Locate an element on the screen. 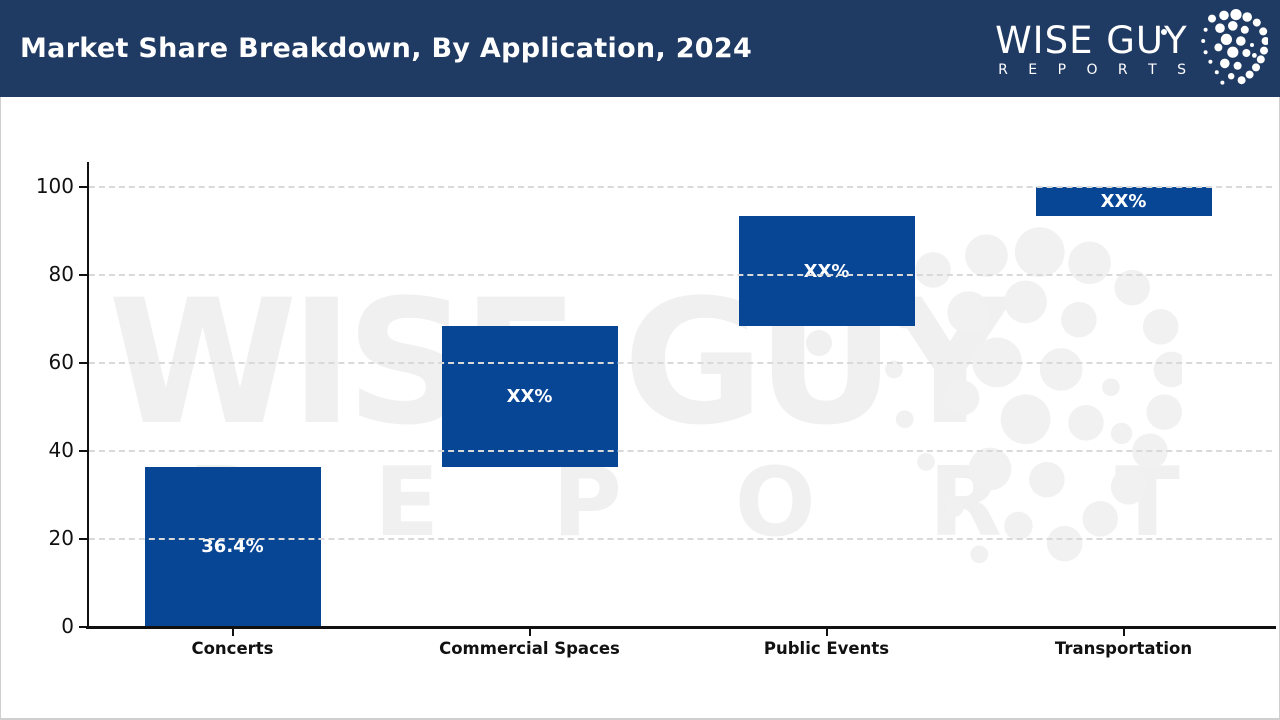 Image resolution: width=1280 pixels, height=720 pixels. x-tick-public-events is located at coordinates (826, 632).